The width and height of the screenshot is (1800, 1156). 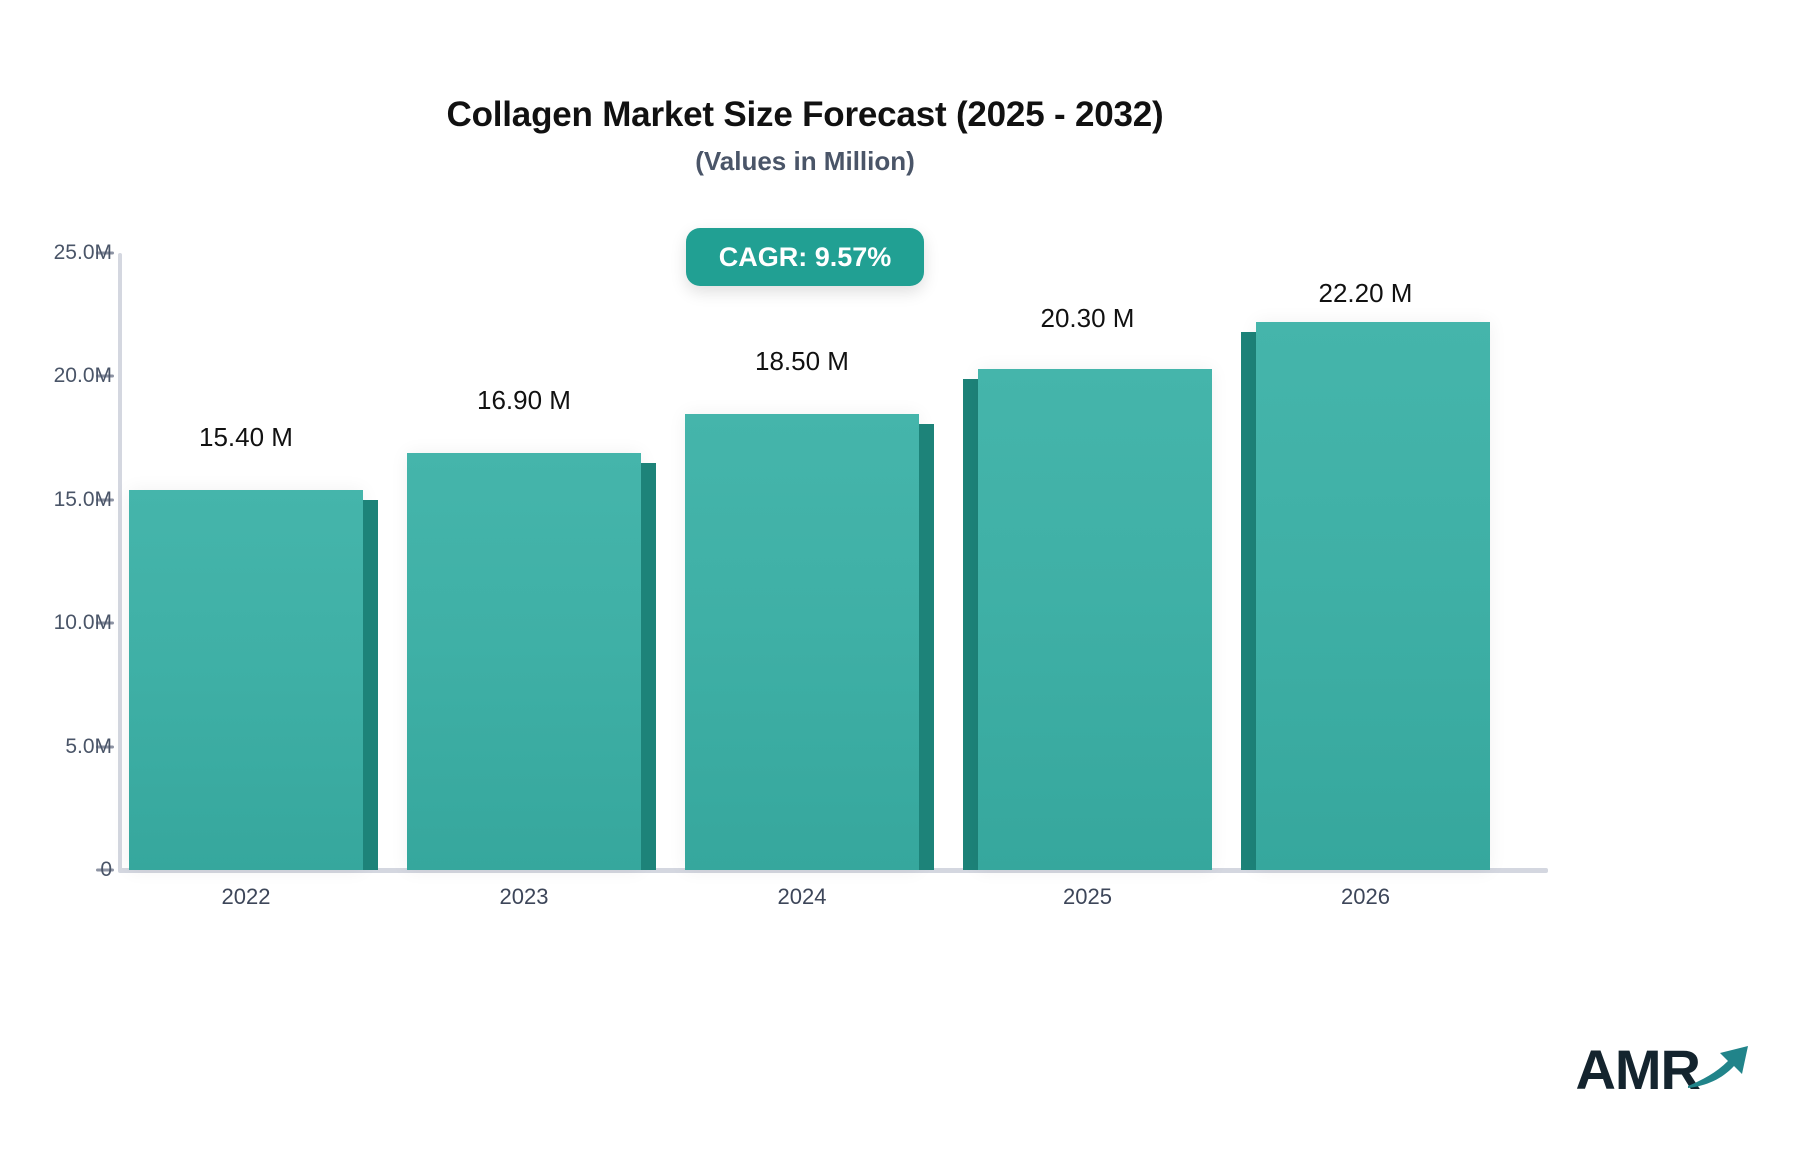 What do you see at coordinates (926, 647) in the screenshot?
I see `bar-2024-side` at bounding box center [926, 647].